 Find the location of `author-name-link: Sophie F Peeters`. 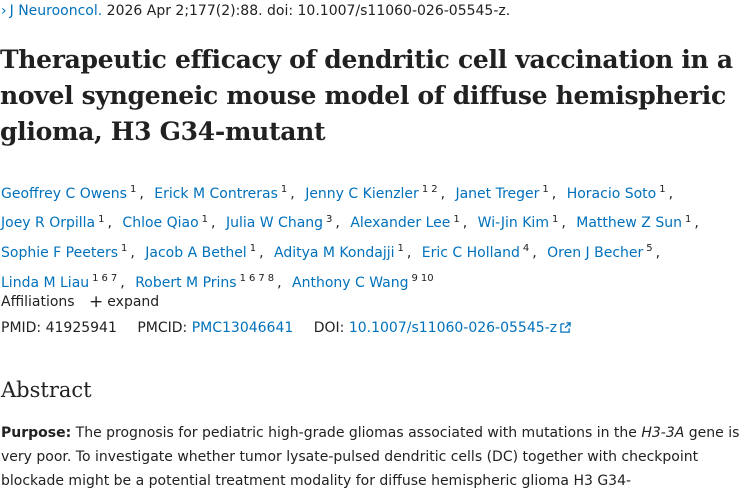

author-name-link: Sophie F Peeters is located at coordinates (59, 252).